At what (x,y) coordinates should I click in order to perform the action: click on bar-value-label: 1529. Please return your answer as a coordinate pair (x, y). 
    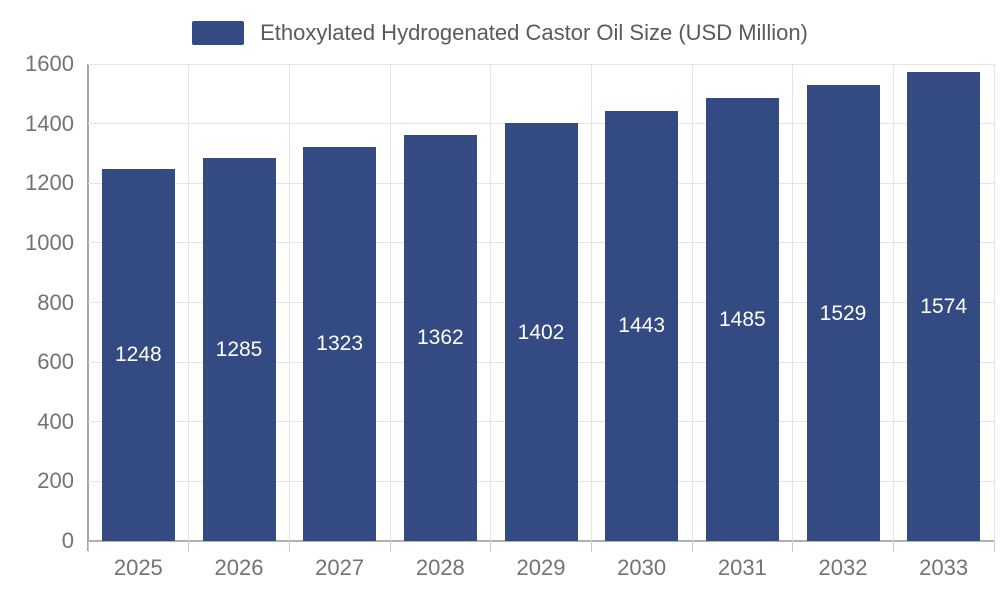
    Looking at the image, I should click on (843, 313).